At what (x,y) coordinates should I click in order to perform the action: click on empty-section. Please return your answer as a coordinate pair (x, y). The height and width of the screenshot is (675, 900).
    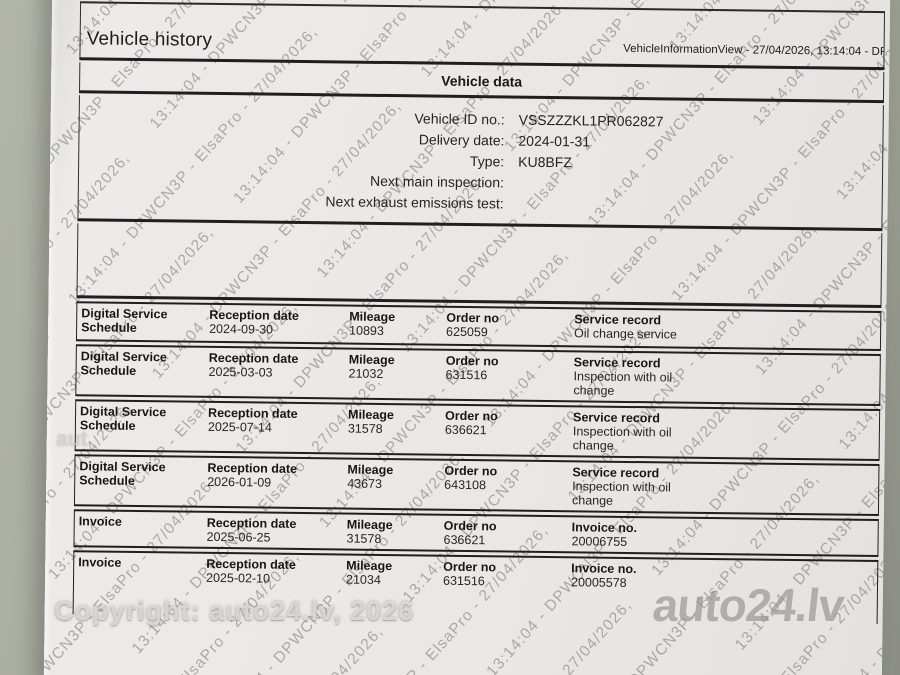
    Looking at the image, I should click on (479, 266).